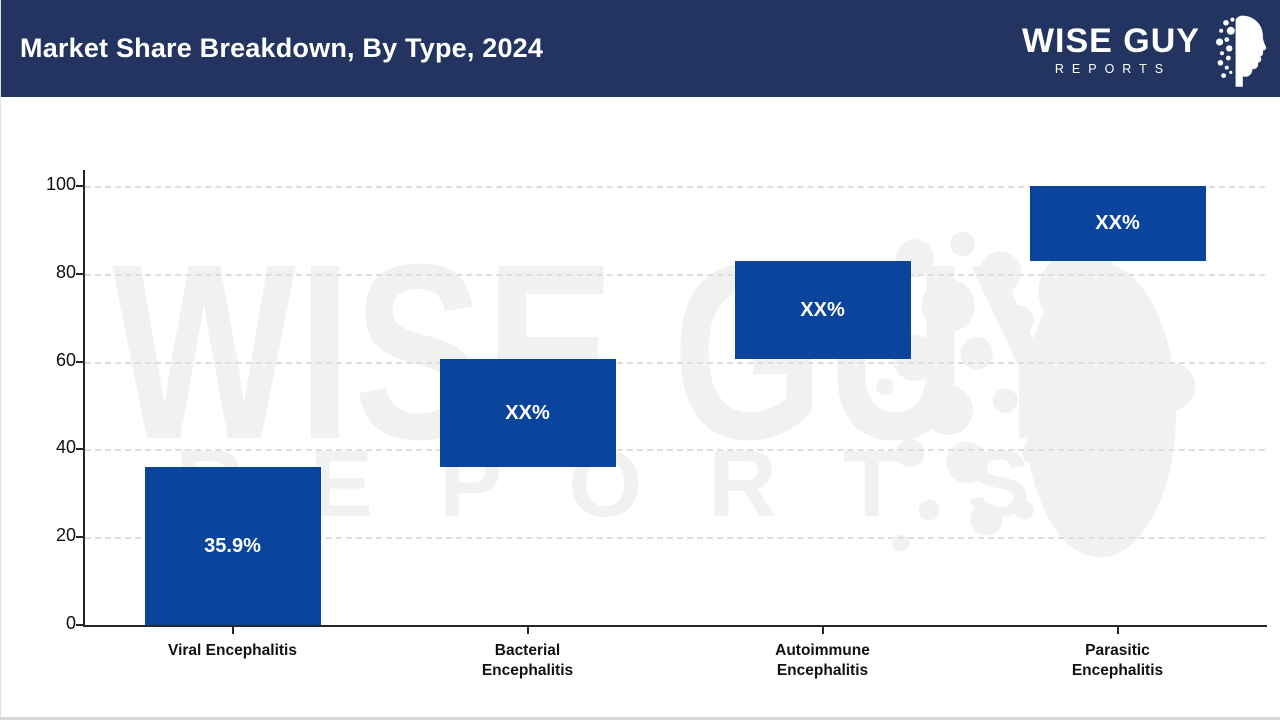 This screenshot has height=720, width=1280. Describe the element at coordinates (232, 650) in the screenshot. I see `category-label: Viral Encephalitis` at that location.